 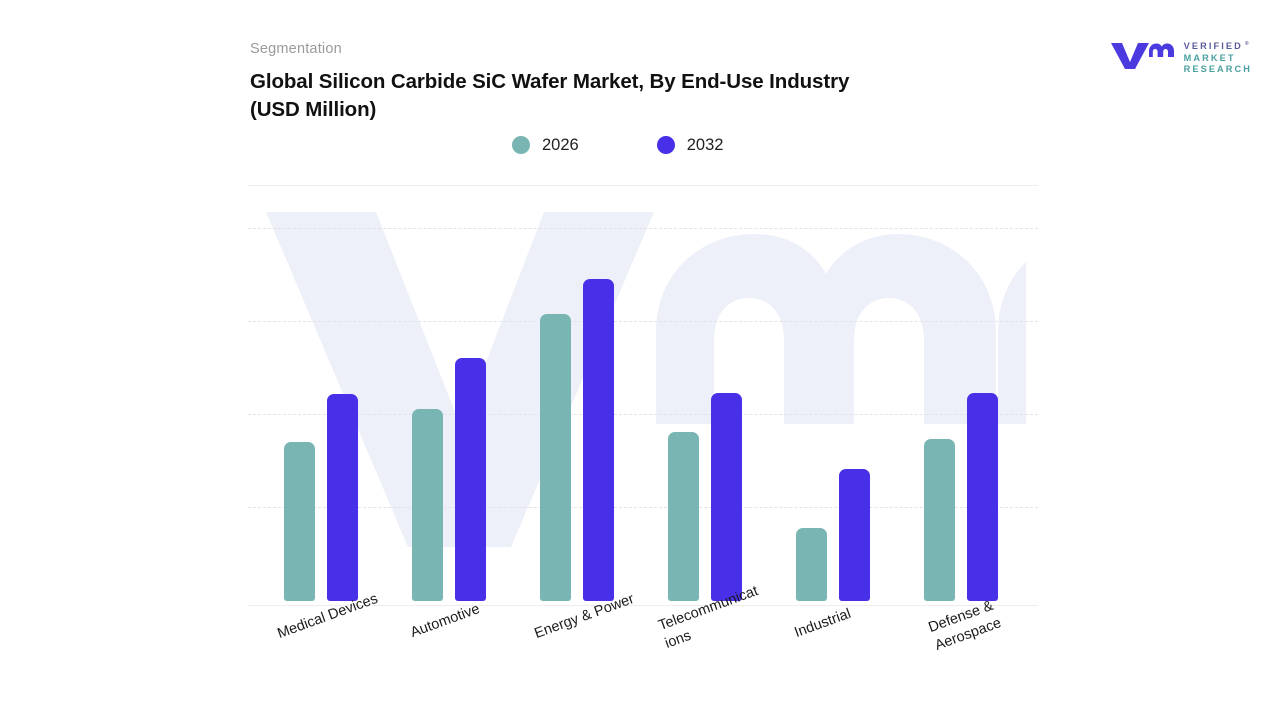 I want to click on x-axis-label-industrial: Industrial, so click(x=823, y=623).